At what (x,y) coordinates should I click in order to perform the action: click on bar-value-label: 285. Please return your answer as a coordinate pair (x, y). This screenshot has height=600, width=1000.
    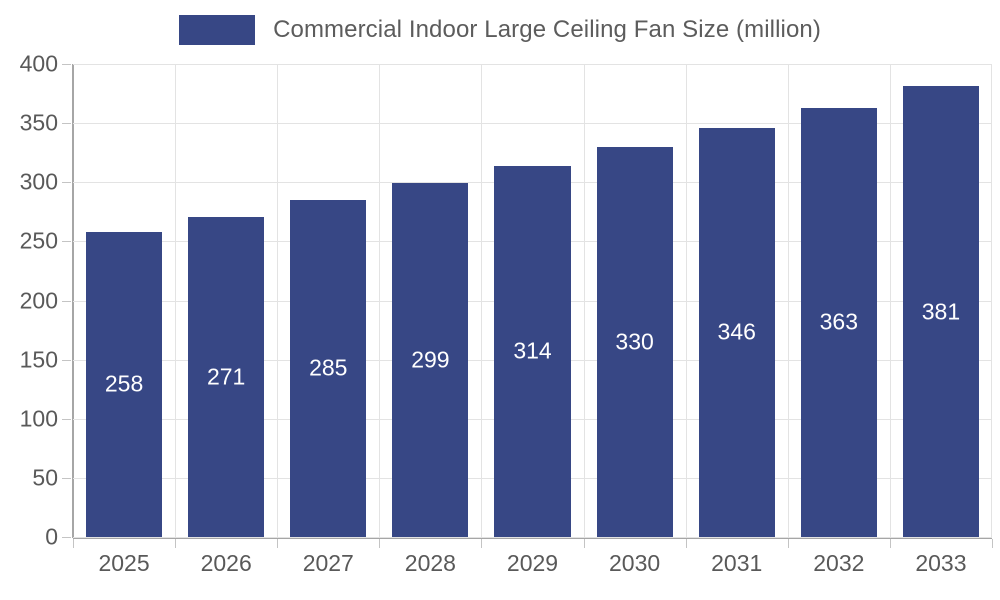
    Looking at the image, I should click on (328, 367).